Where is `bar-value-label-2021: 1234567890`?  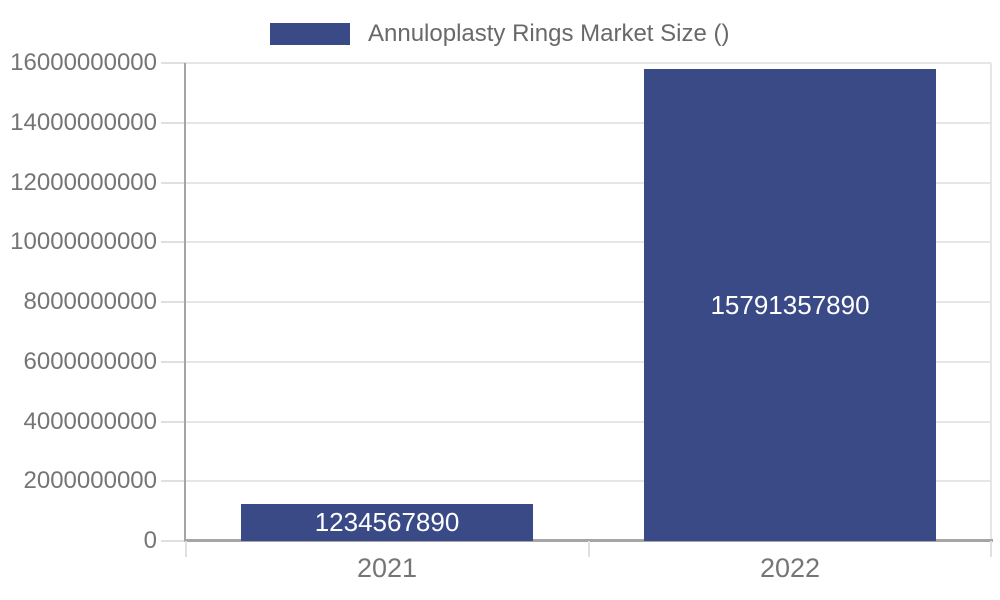 bar-value-label-2021: 1234567890 is located at coordinates (387, 522).